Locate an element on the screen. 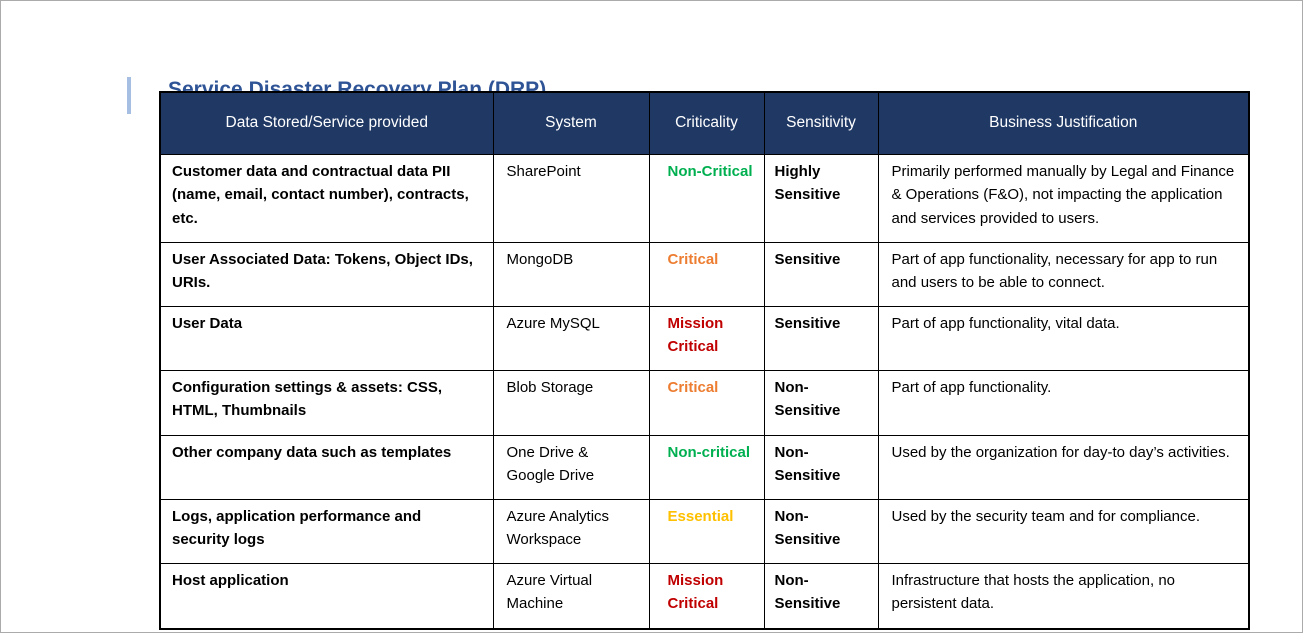  cell-data-stored: Host application is located at coordinates (326, 596).